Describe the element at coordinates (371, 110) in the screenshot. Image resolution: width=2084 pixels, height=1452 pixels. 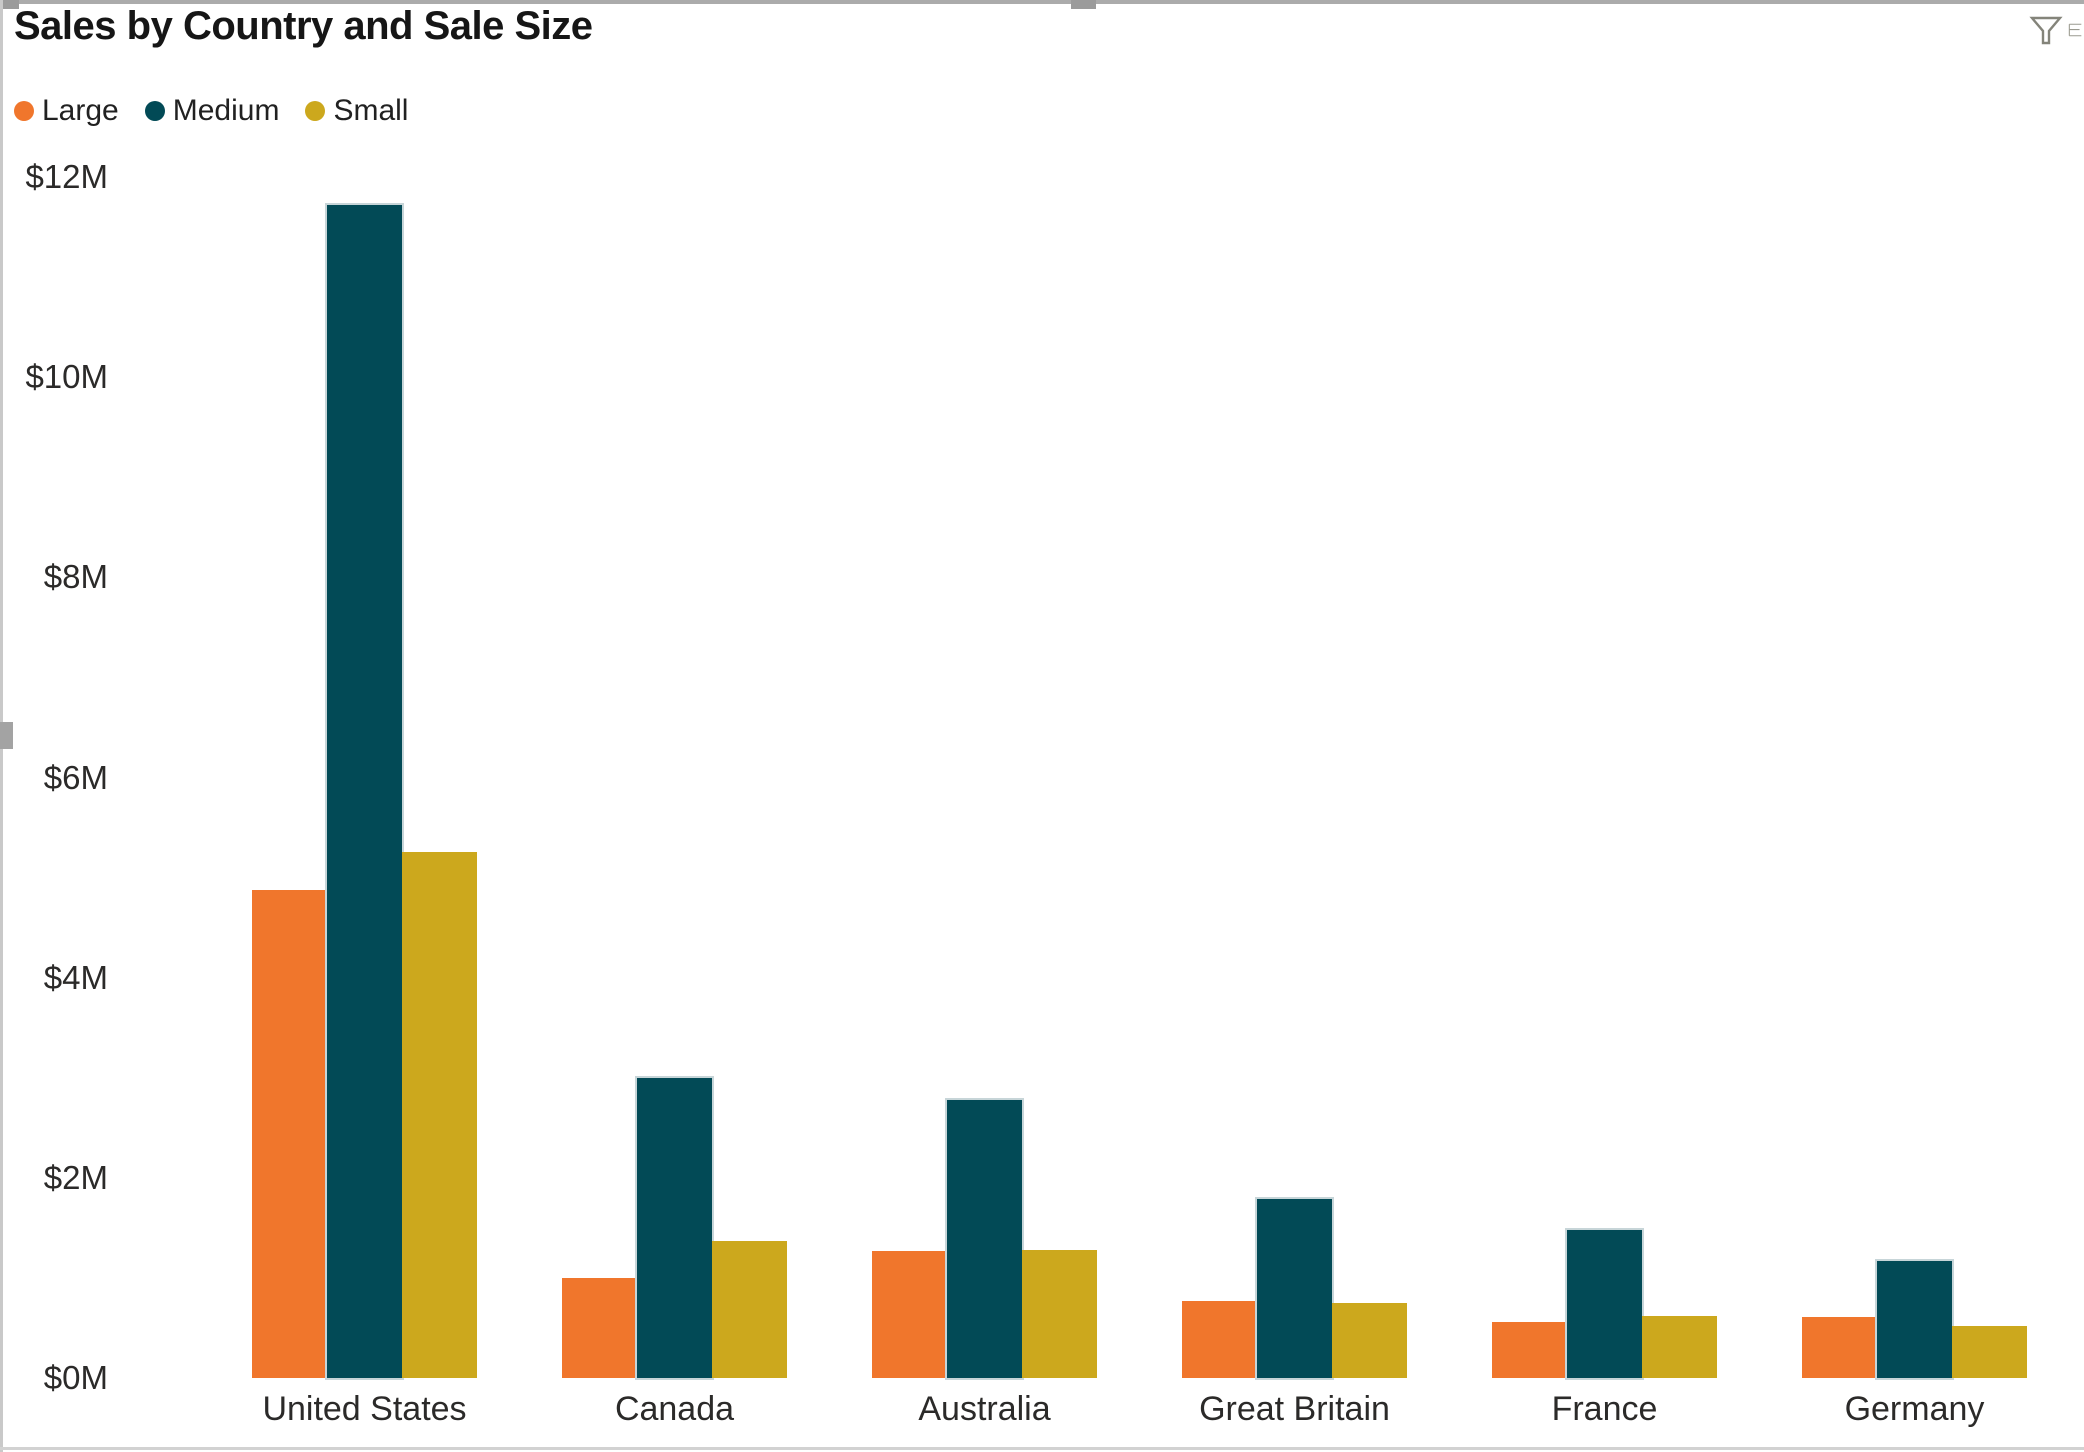
I see `legend-label: Small` at that location.